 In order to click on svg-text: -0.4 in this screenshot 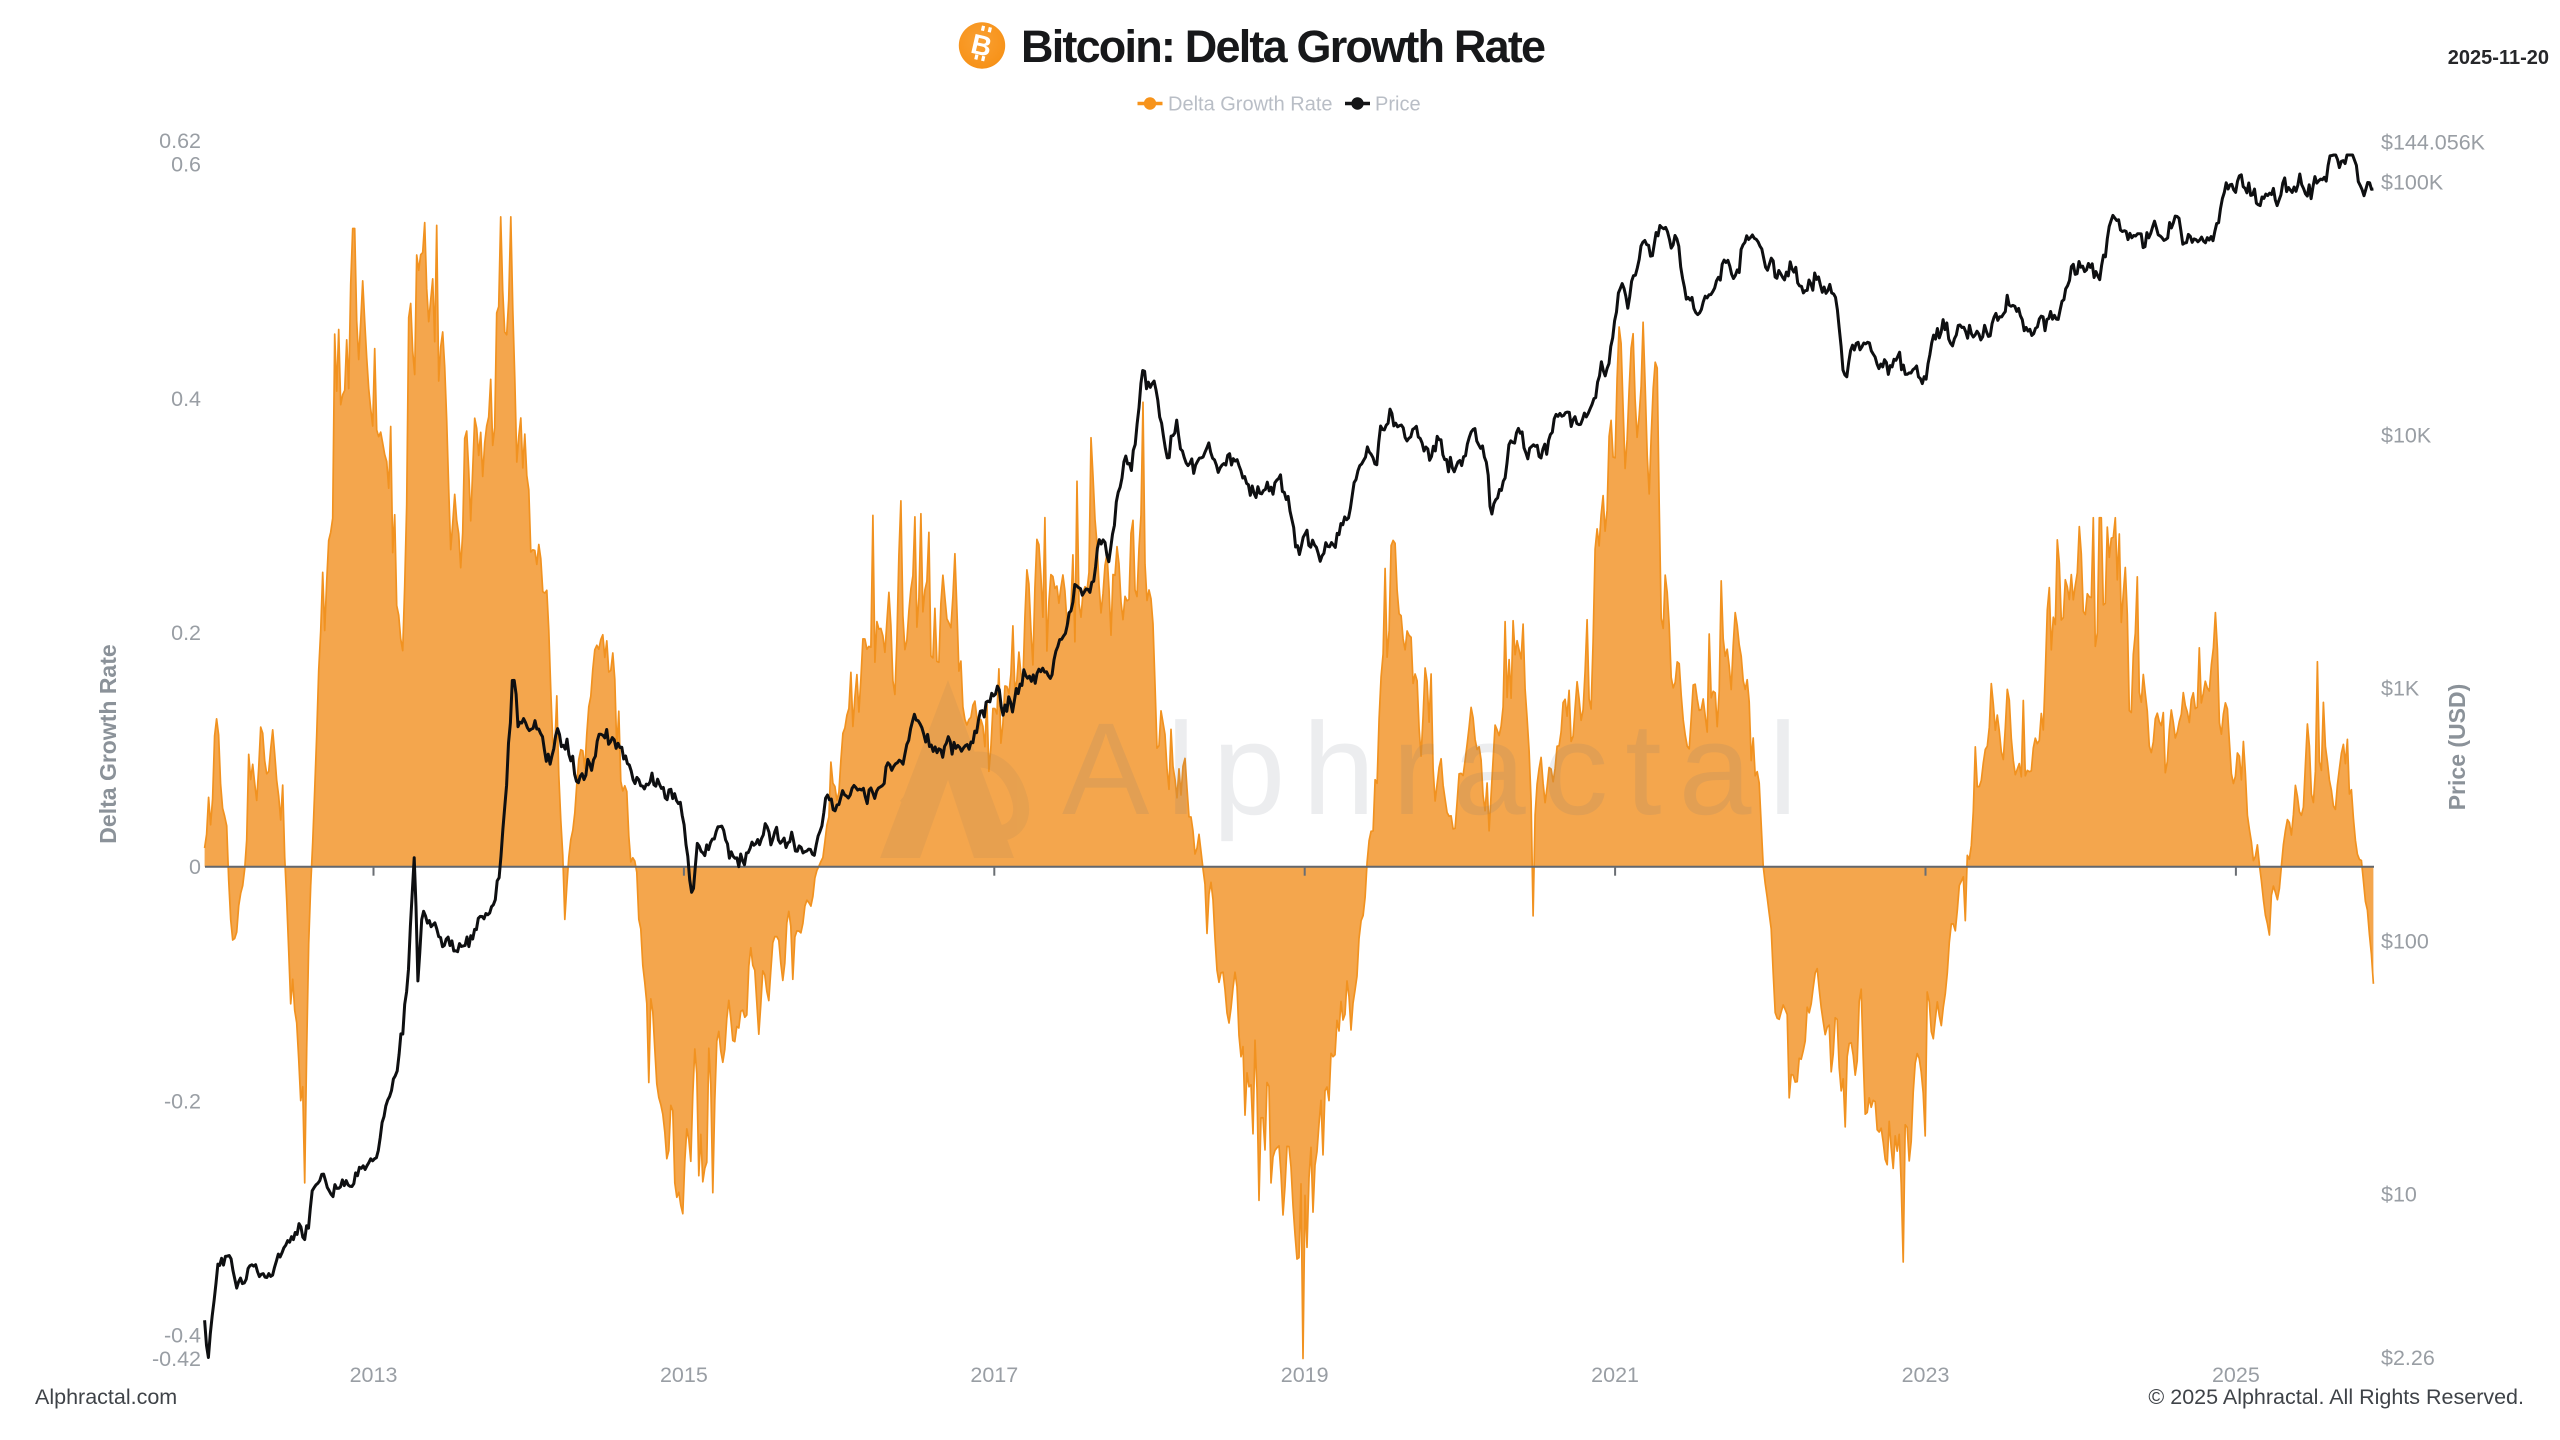, I will do `click(182, 1336)`.